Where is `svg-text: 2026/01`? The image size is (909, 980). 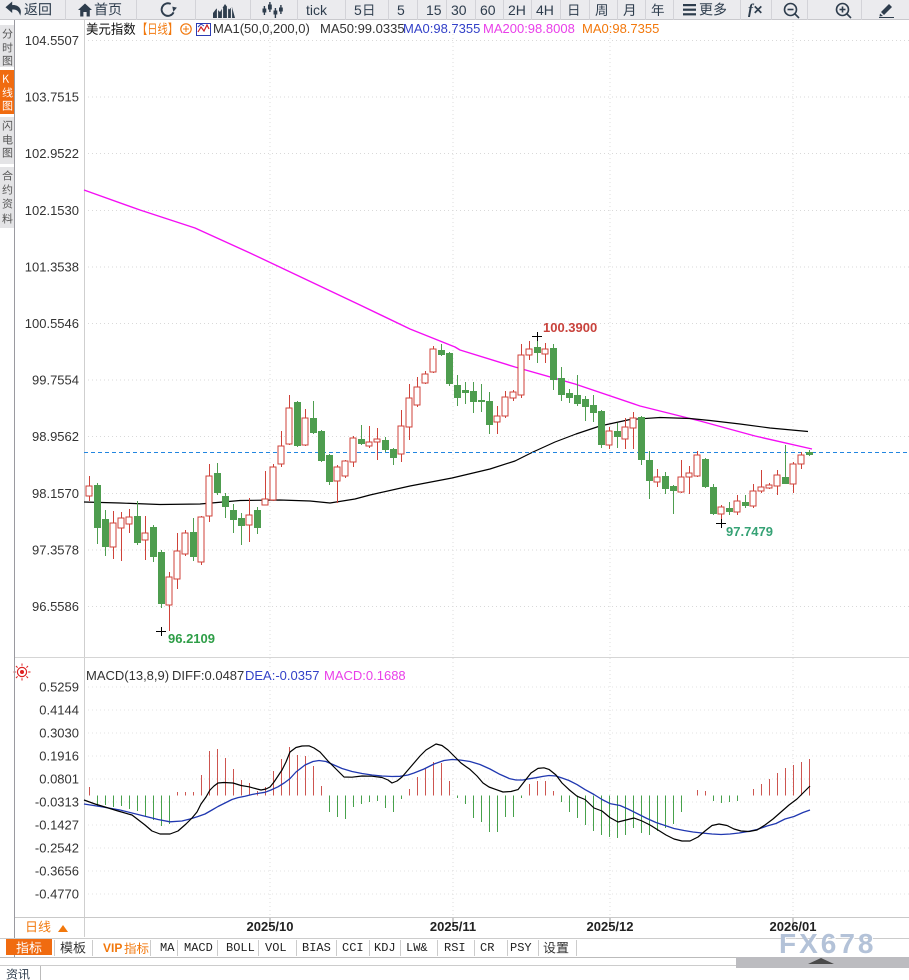 svg-text: 2026/01 is located at coordinates (793, 926).